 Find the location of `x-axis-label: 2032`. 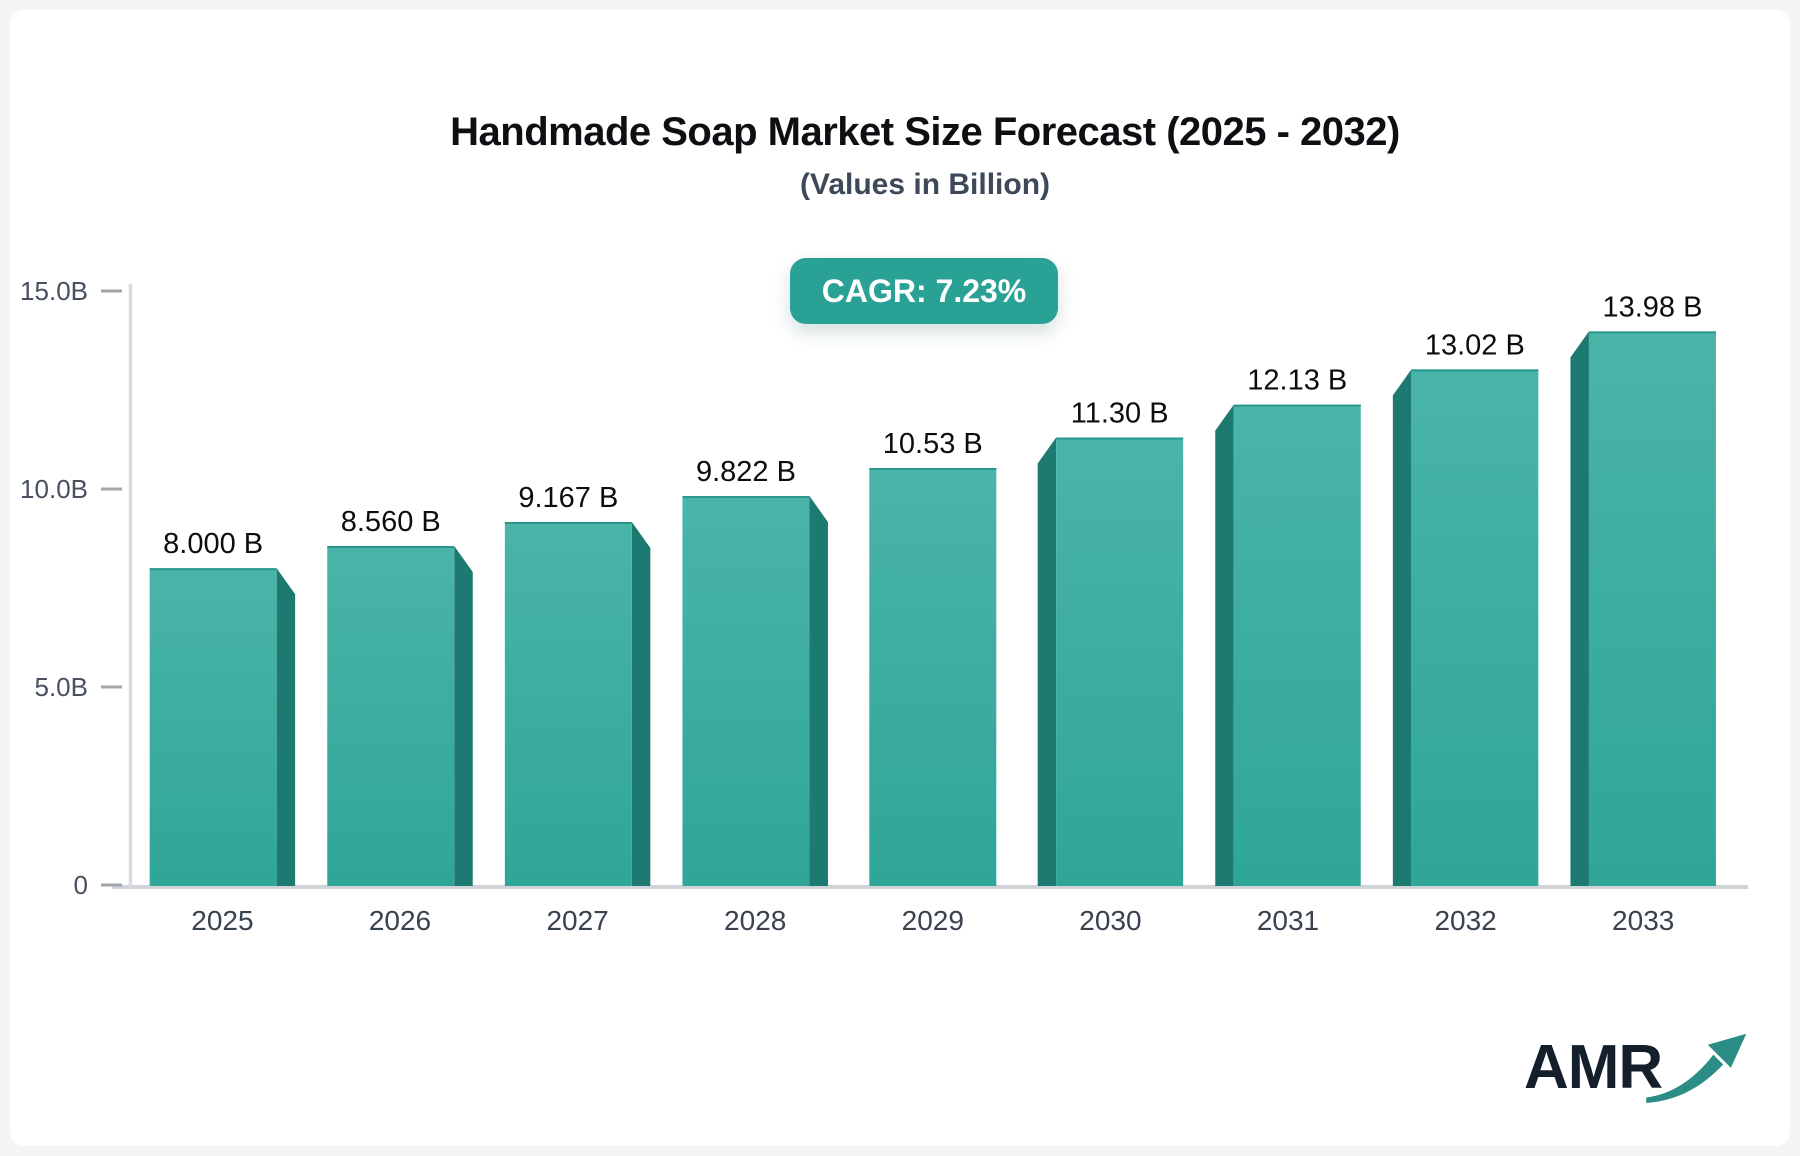

x-axis-label: 2032 is located at coordinates (1465, 920).